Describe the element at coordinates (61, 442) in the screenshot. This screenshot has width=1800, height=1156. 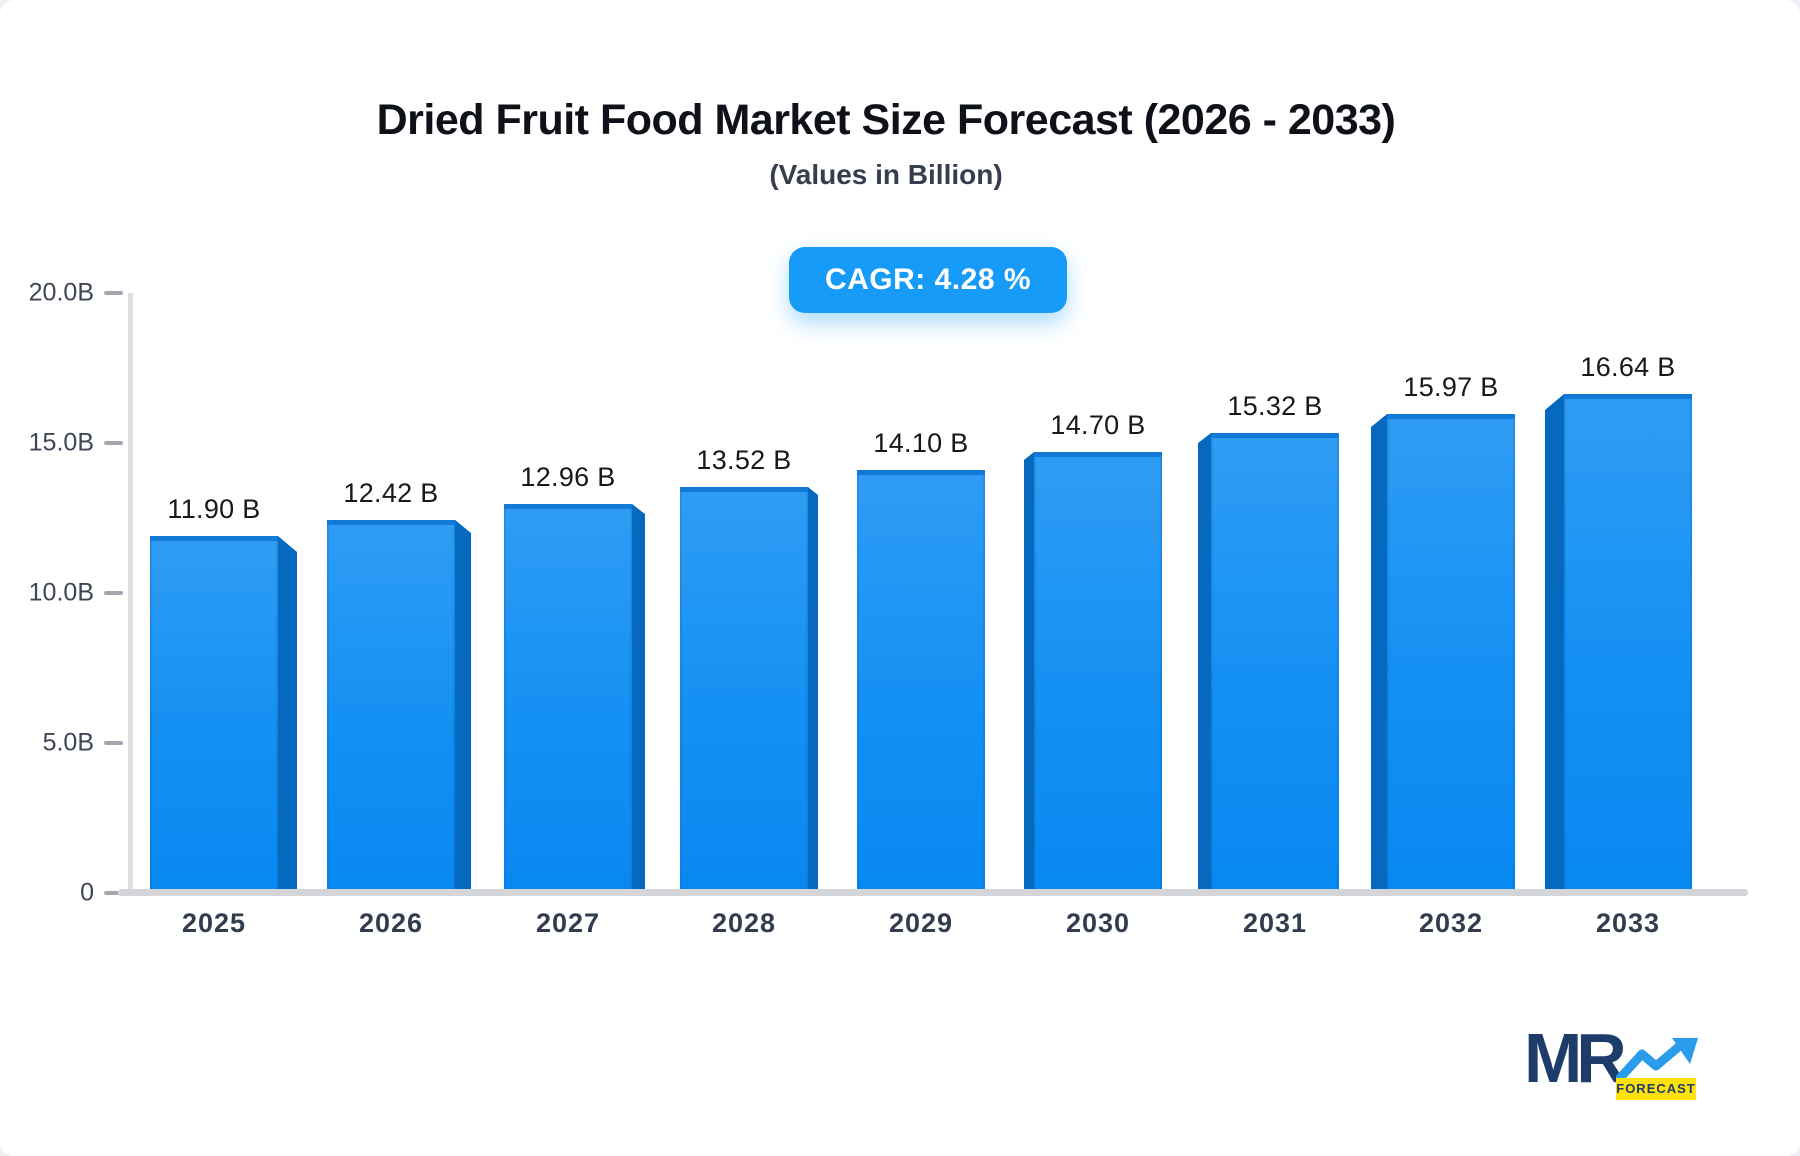
I see `y-tick-label: 15.0B` at that location.